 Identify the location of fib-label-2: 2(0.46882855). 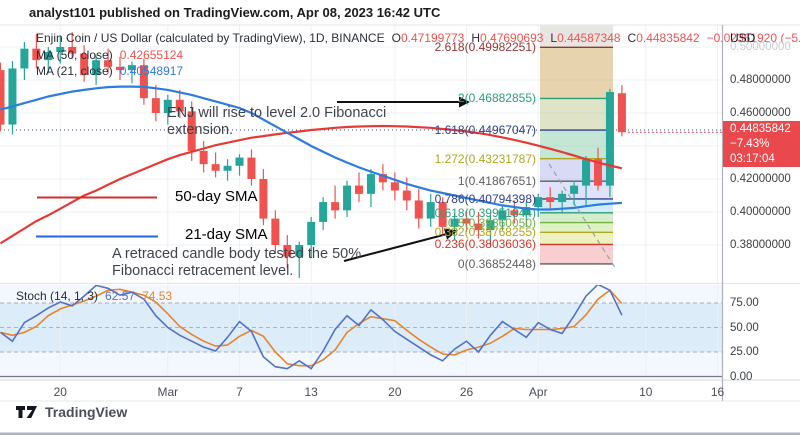
(496, 98).